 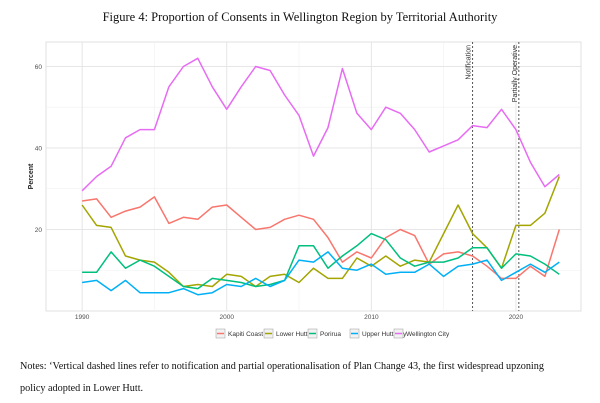 What do you see at coordinates (493, 176) in the screenshot?
I see `vertical-reference-lines: Notification Partially Operative` at bounding box center [493, 176].